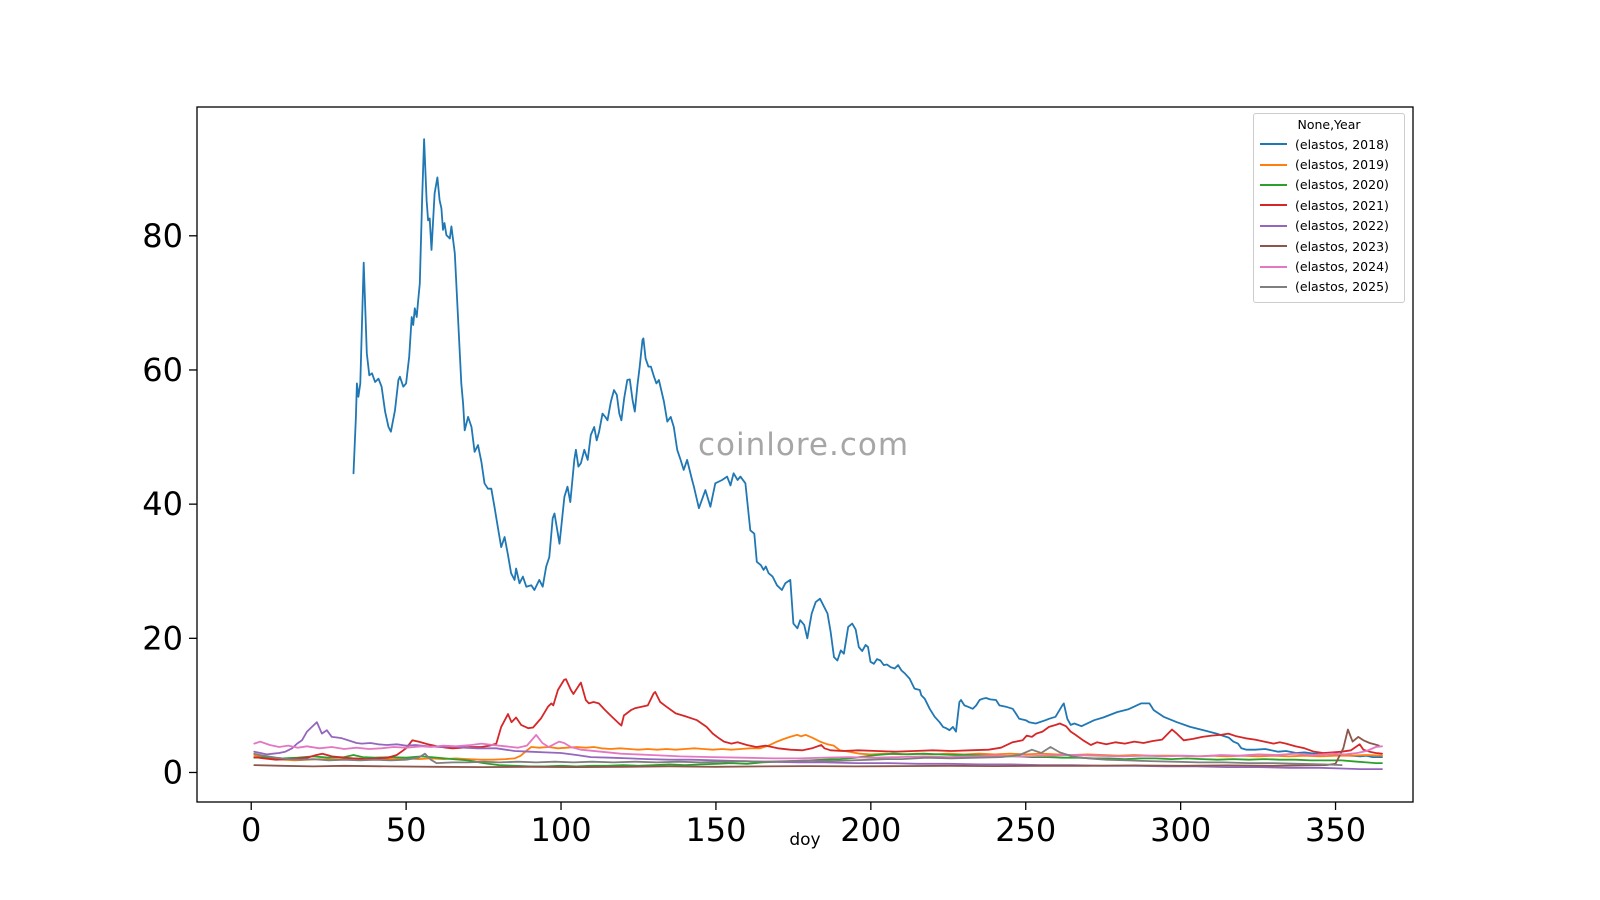 The height and width of the screenshot is (900, 1600). I want to click on y-tick-label: 0, so click(173, 772).